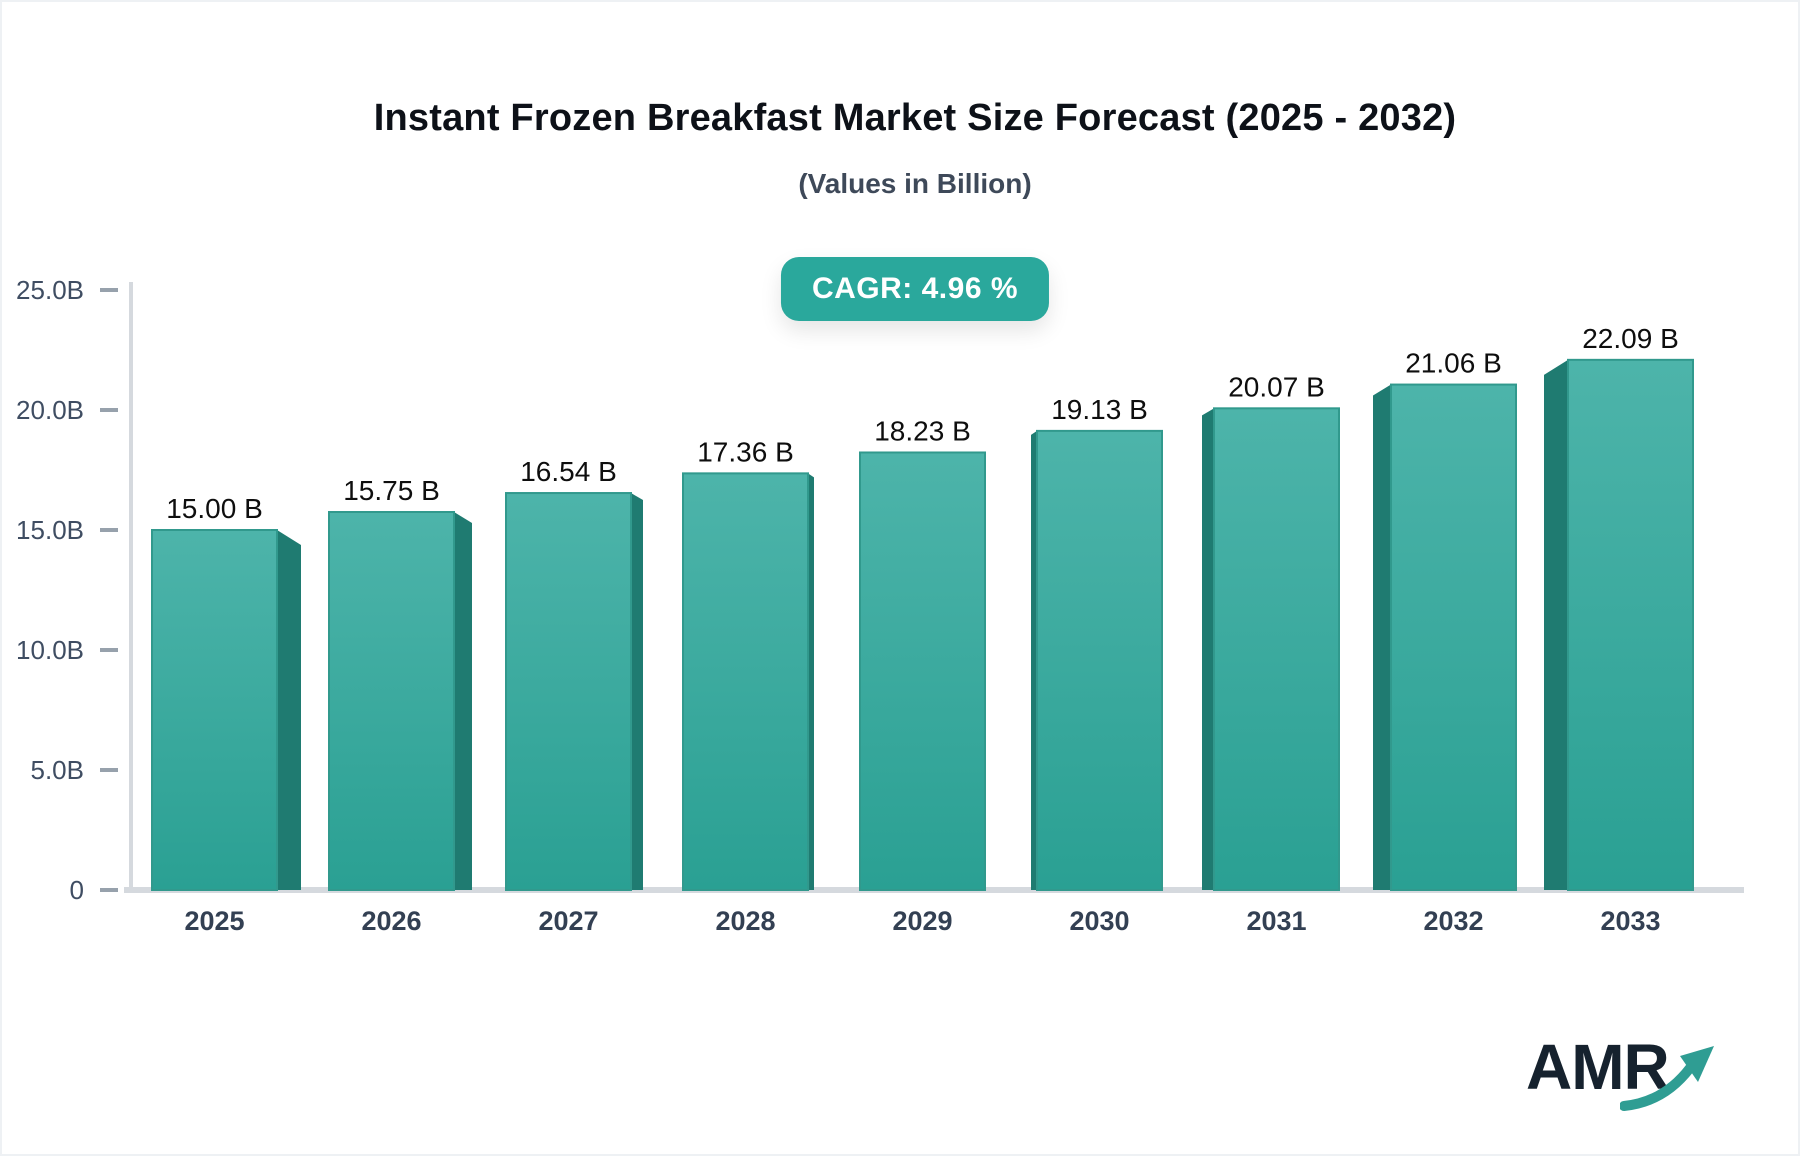 Image resolution: width=1800 pixels, height=1156 pixels. Describe the element at coordinates (1453, 921) in the screenshot. I see `x-axis-label-2032: 2032` at that location.